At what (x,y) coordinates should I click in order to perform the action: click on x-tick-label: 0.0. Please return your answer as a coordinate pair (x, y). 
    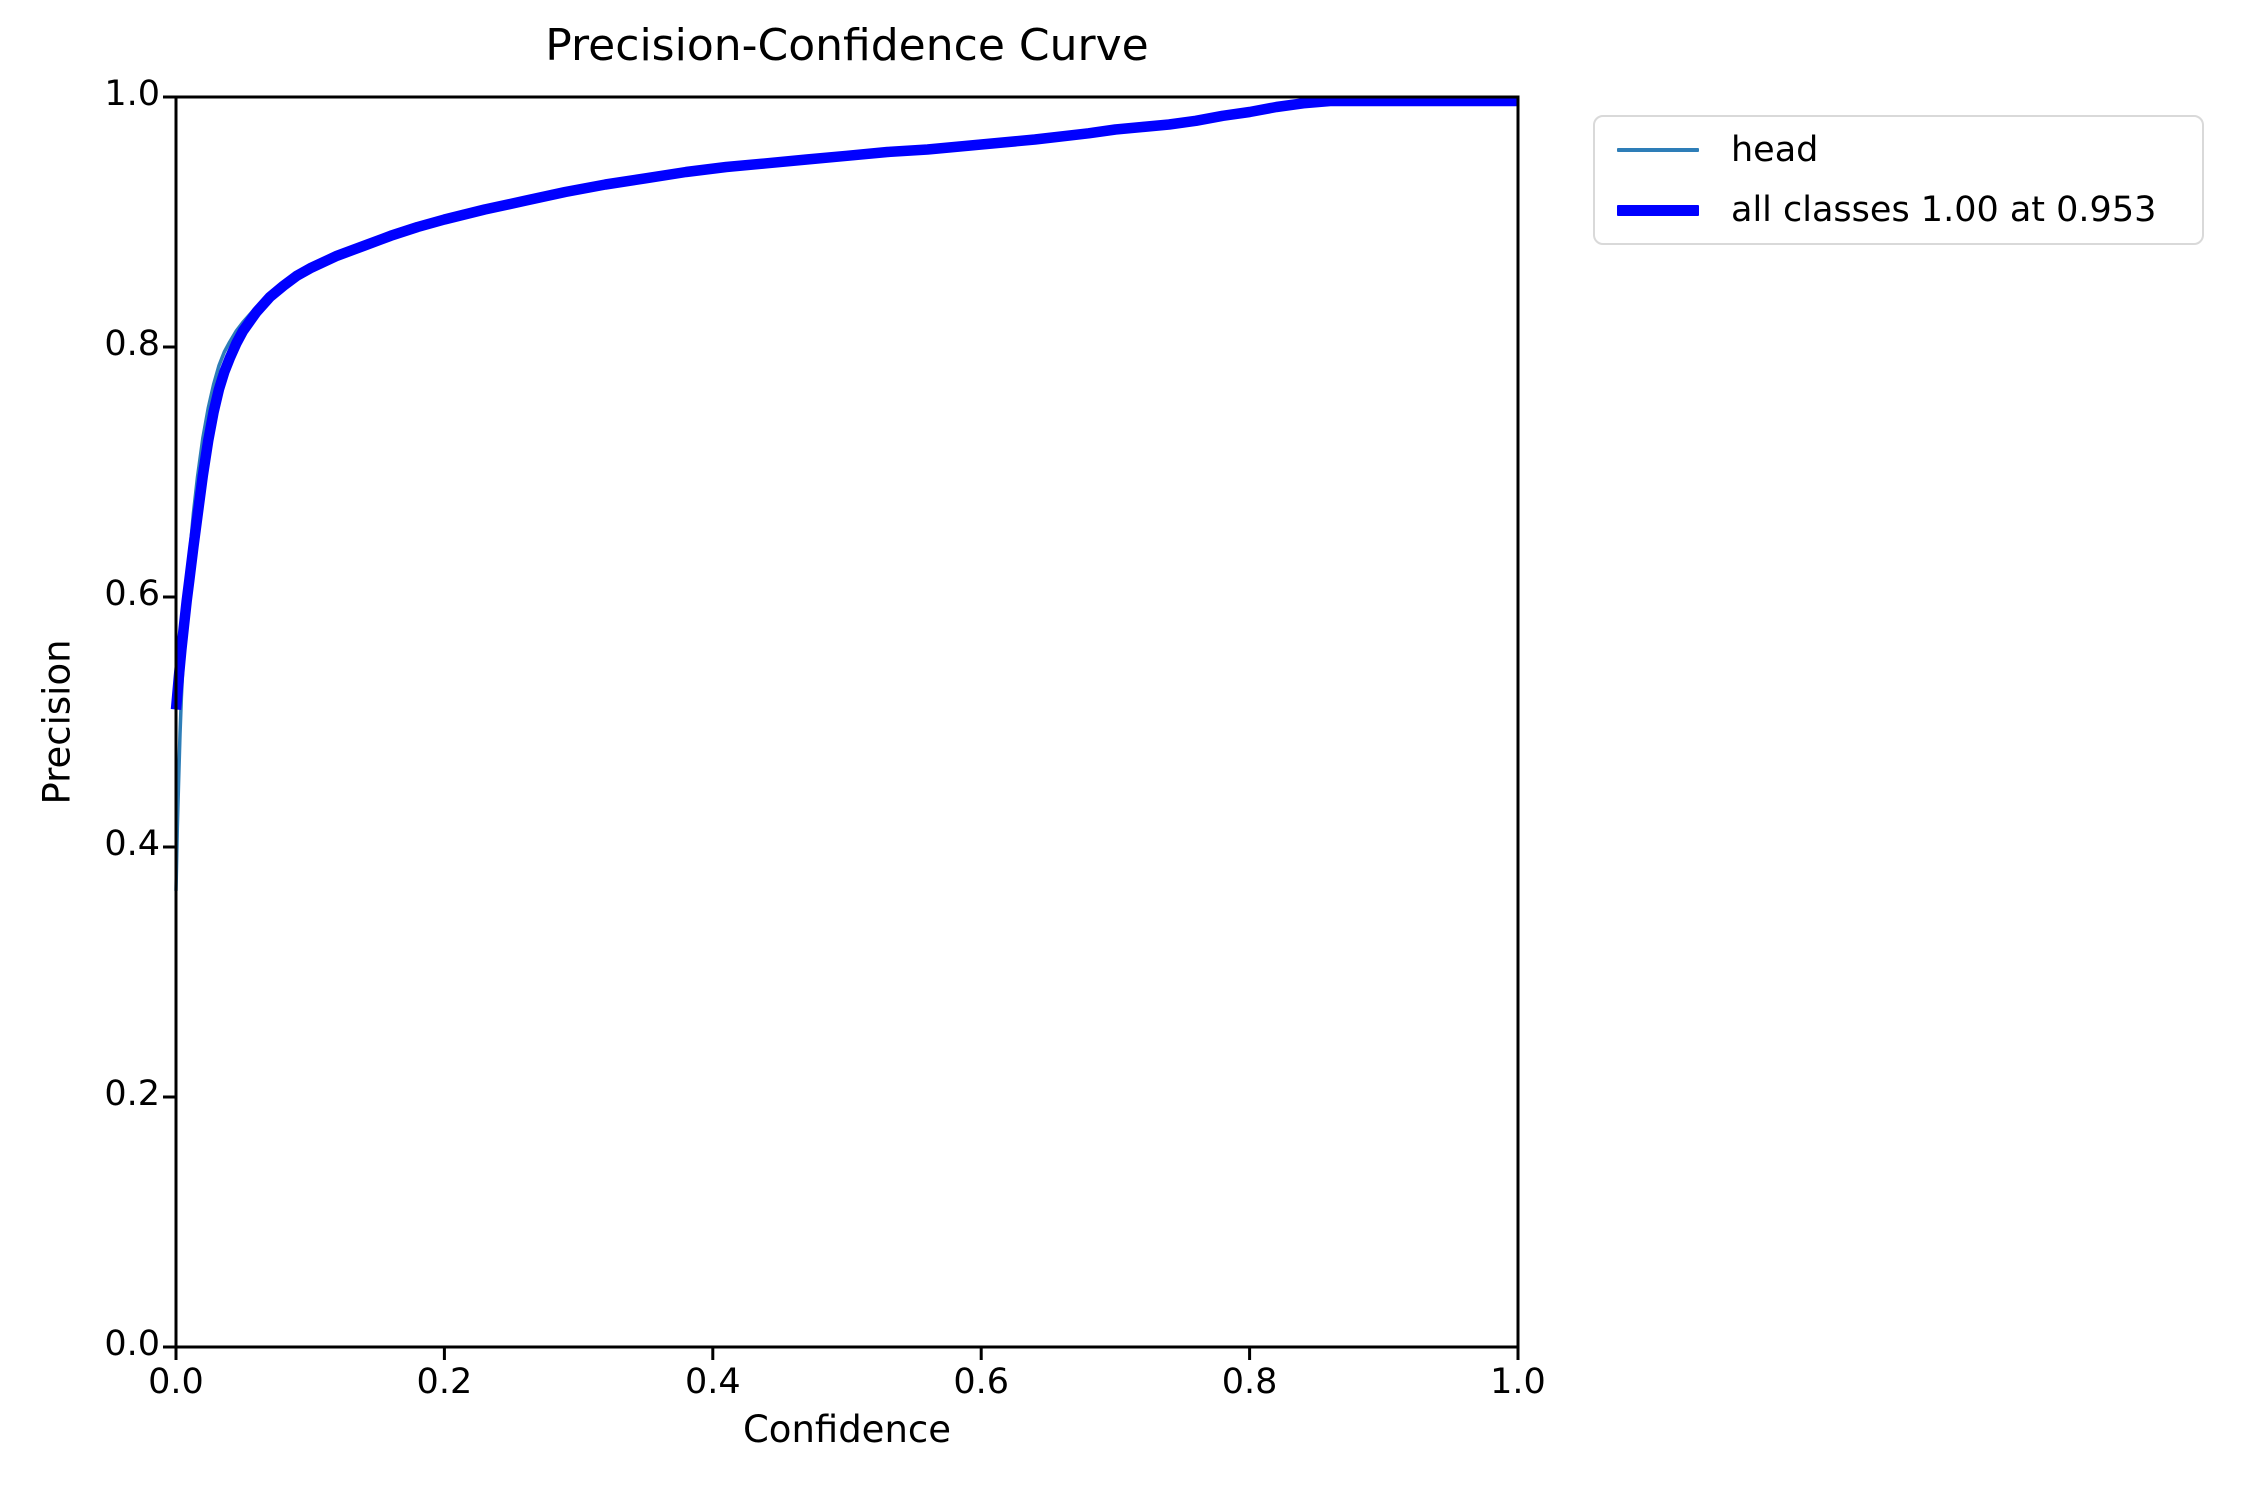
    Looking at the image, I should click on (176, 1382).